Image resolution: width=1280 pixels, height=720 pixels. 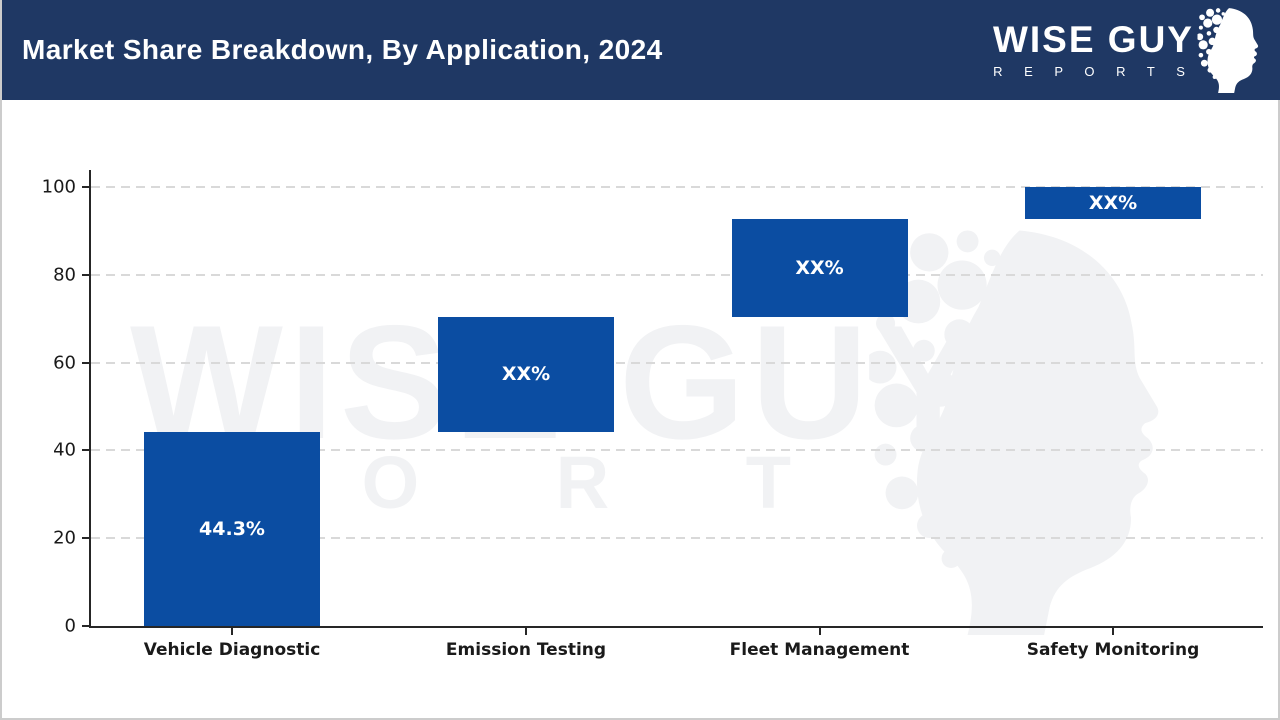 I want to click on brand-logo: WISE GUY R E P O R T S, so click(x=1130, y=50).